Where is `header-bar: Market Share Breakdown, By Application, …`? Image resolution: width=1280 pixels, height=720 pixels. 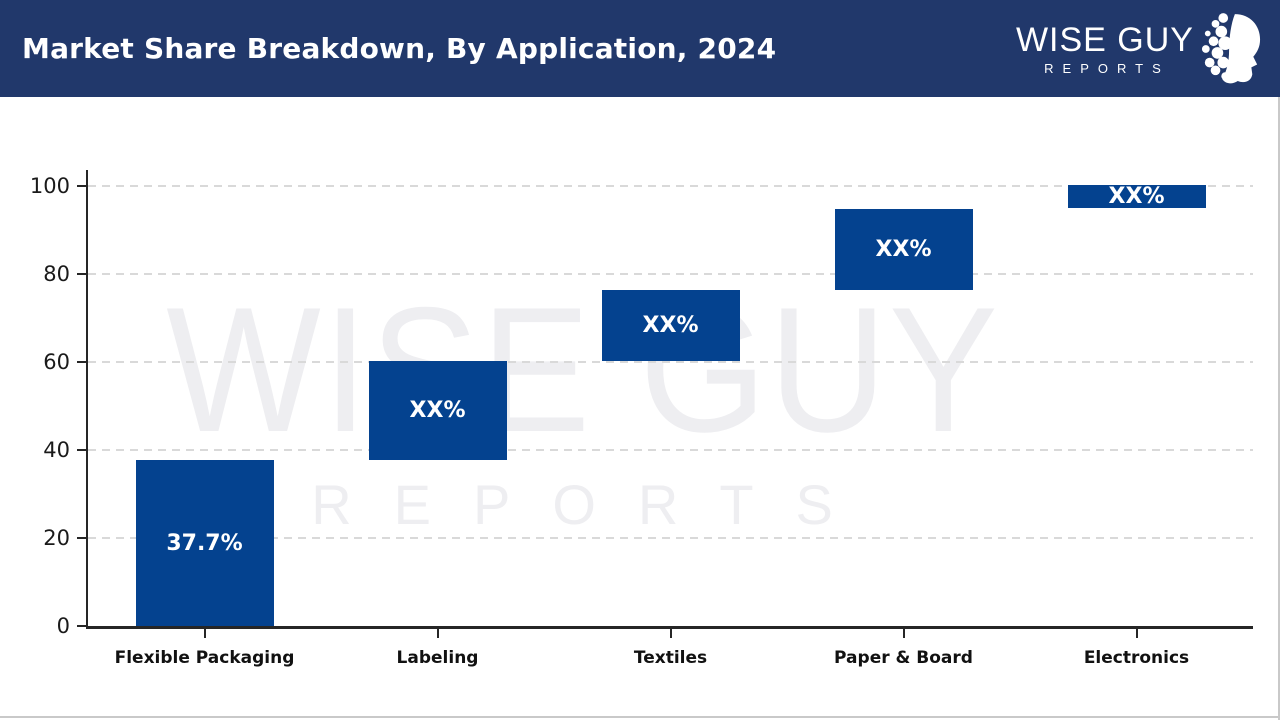 header-bar: Market Share Breakdown, By Application, … is located at coordinates (640, 48).